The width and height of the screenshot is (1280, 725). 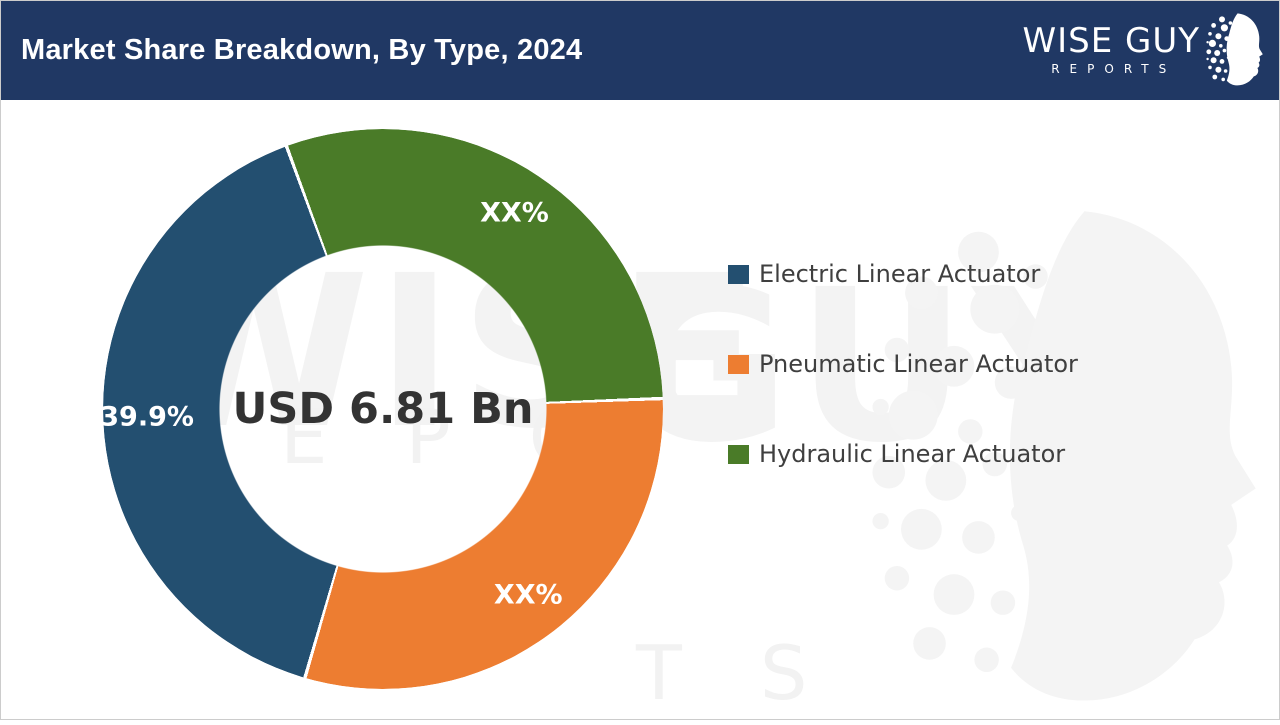 I want to click on brand-logo-text: WISE GUY REPORTS, so click(x=1111, y=48).